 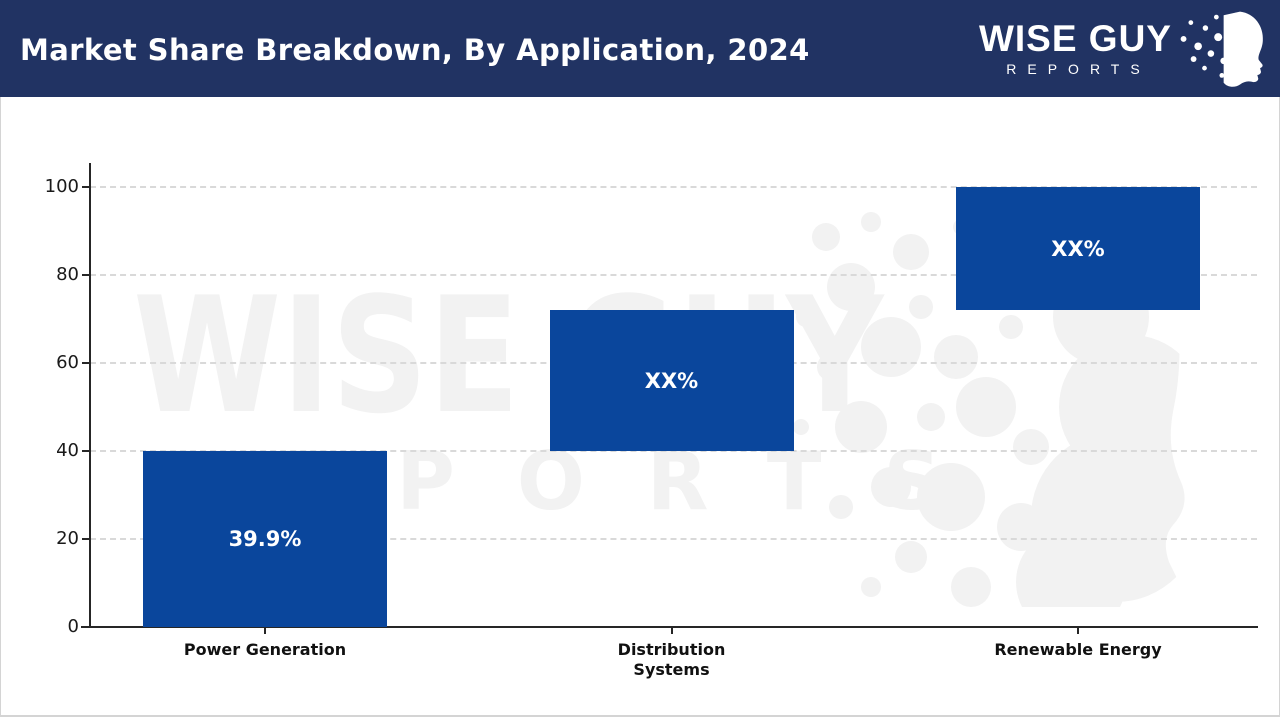 I want to click on x-axis-line, so click(x=669, y=627).